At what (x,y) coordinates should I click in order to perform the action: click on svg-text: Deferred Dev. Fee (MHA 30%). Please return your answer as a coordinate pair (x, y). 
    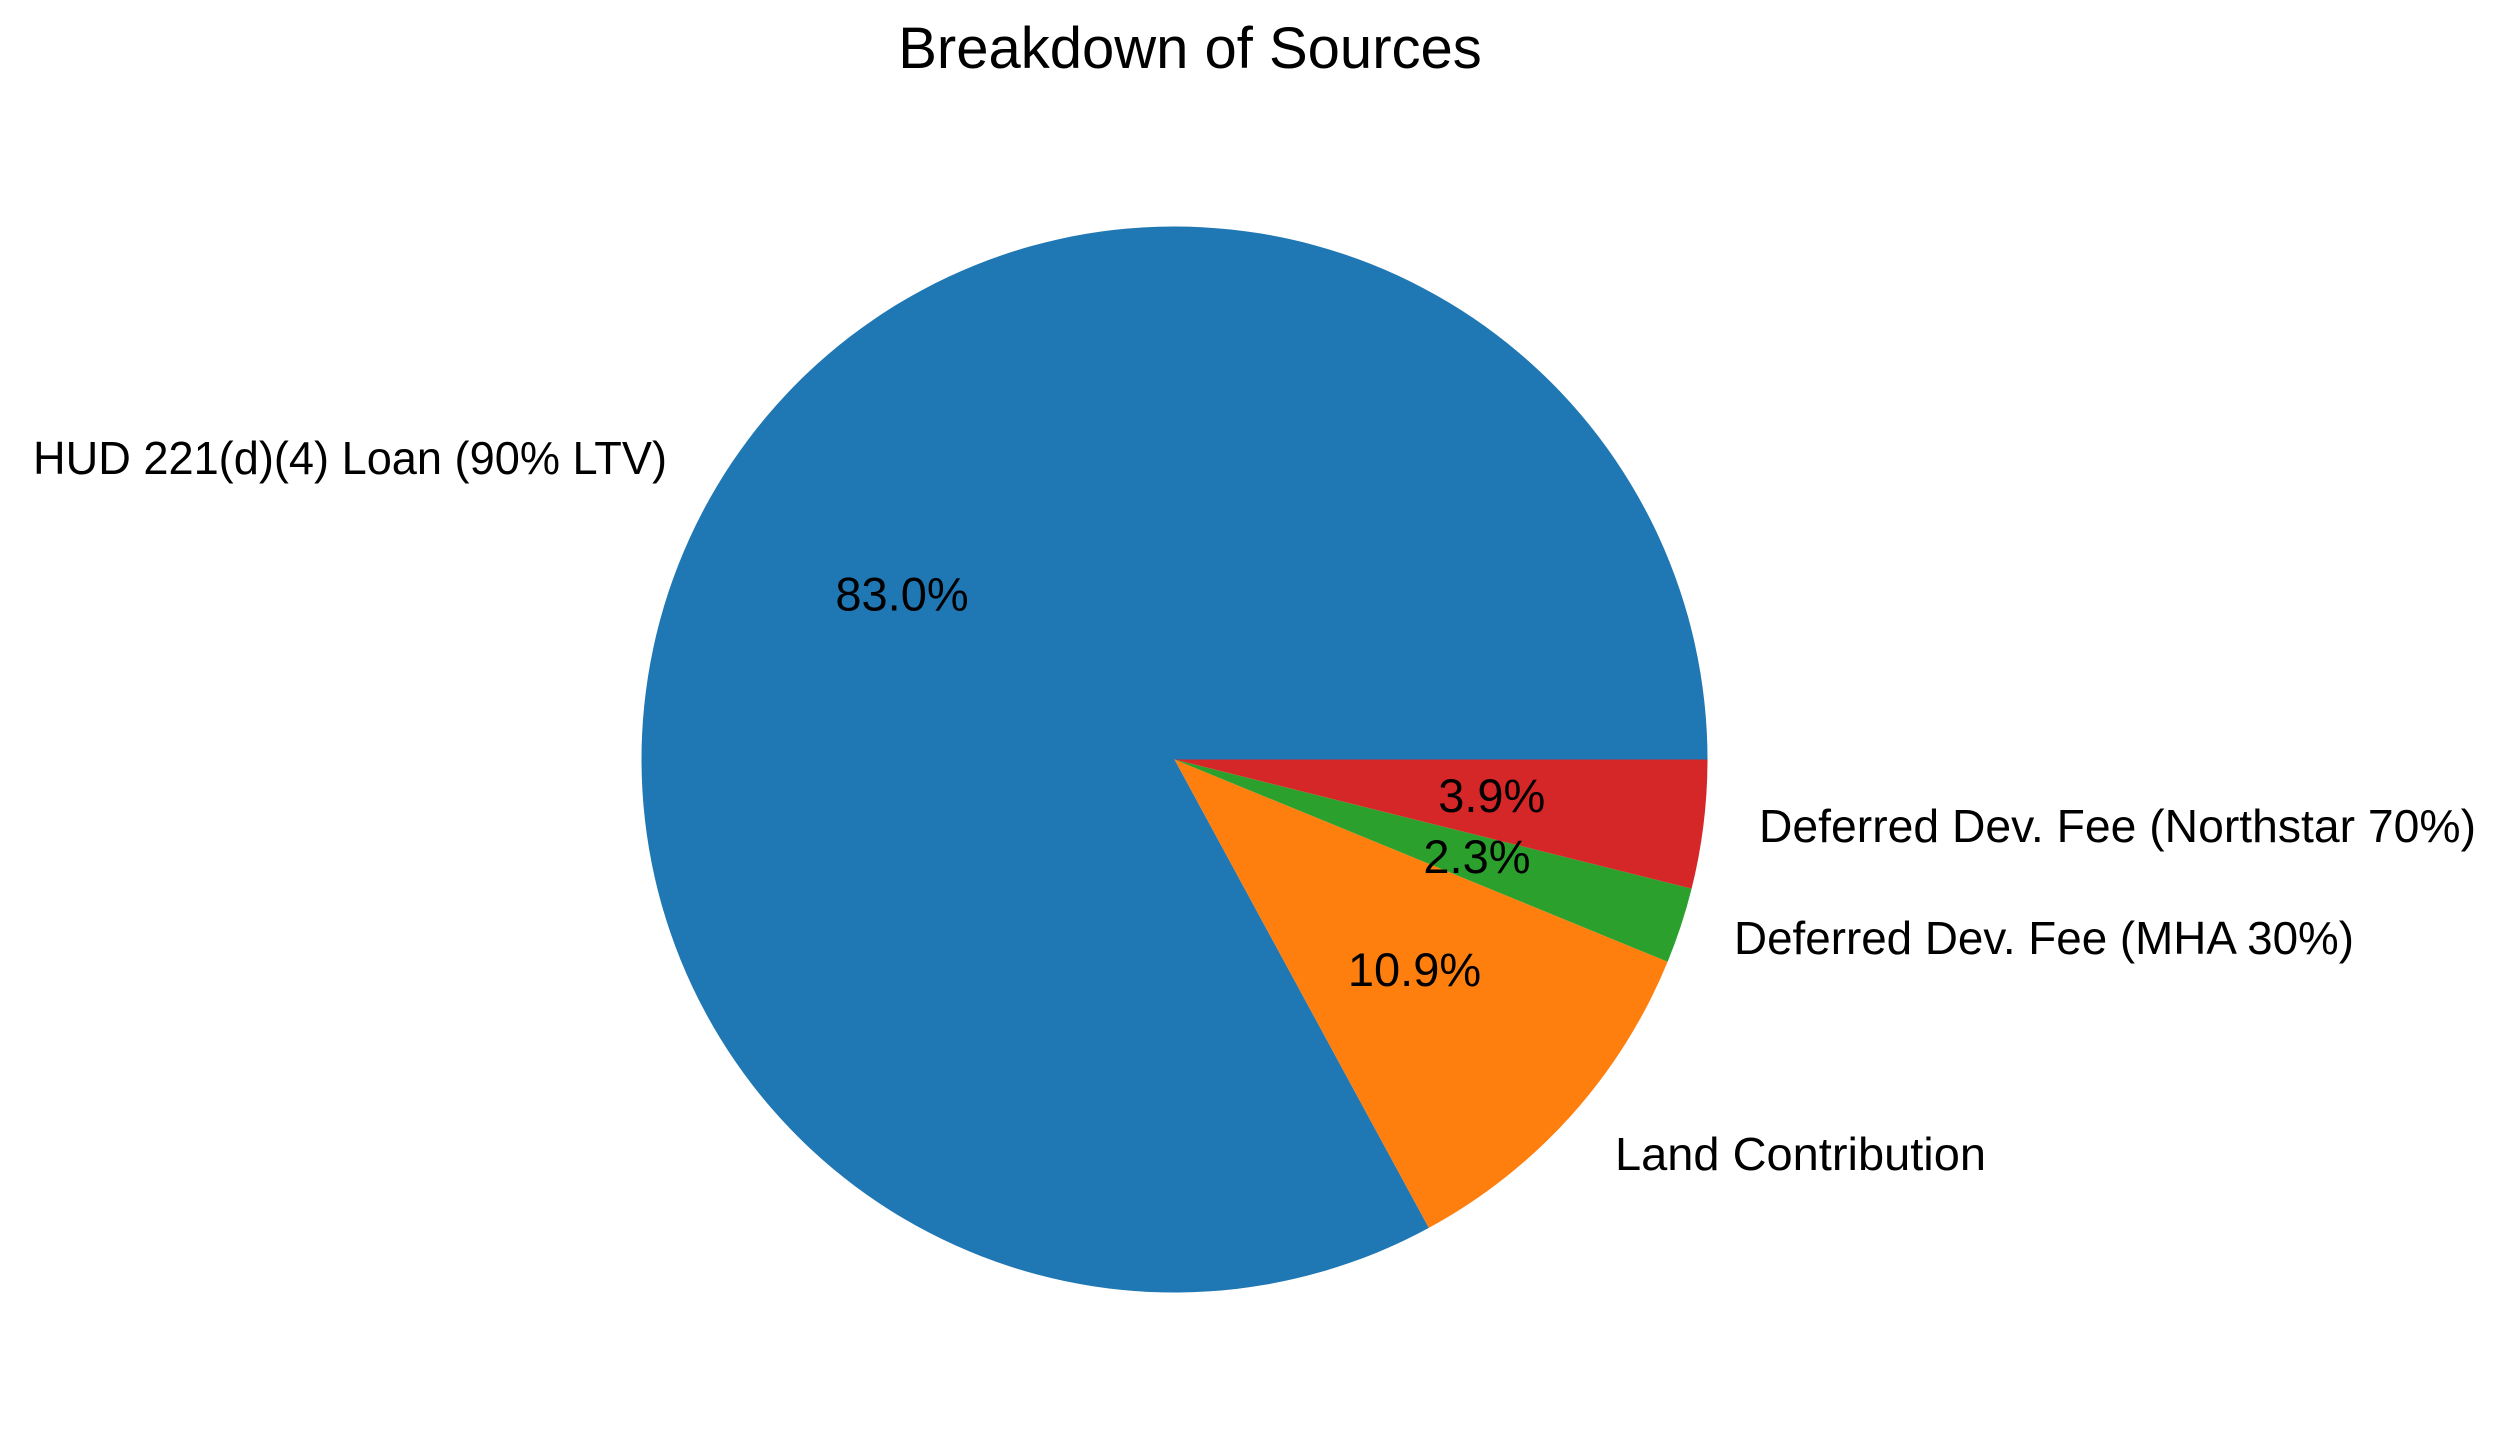
    Looking at the image, I should click on (2044, 938).